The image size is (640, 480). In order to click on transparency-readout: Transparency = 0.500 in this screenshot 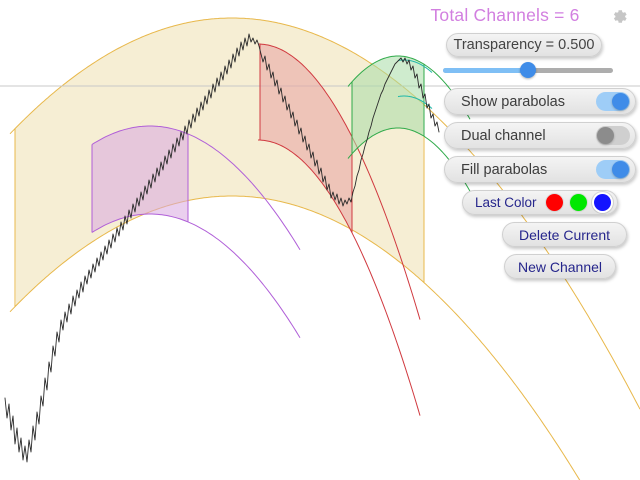, I will do `click(524, 45)`.